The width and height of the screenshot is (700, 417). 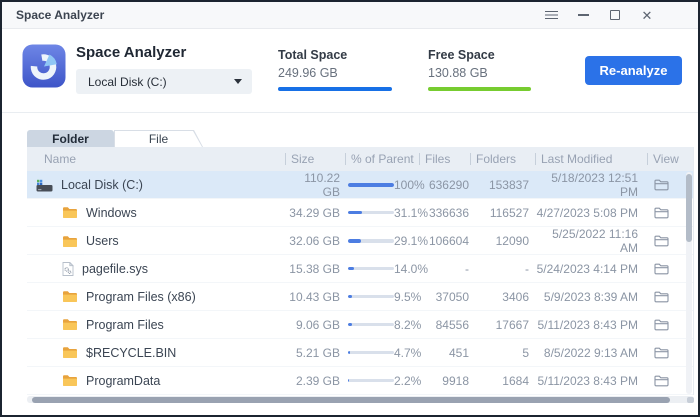 I want to click on column-header-percent: % of Parent, so click(x=382, y=159).